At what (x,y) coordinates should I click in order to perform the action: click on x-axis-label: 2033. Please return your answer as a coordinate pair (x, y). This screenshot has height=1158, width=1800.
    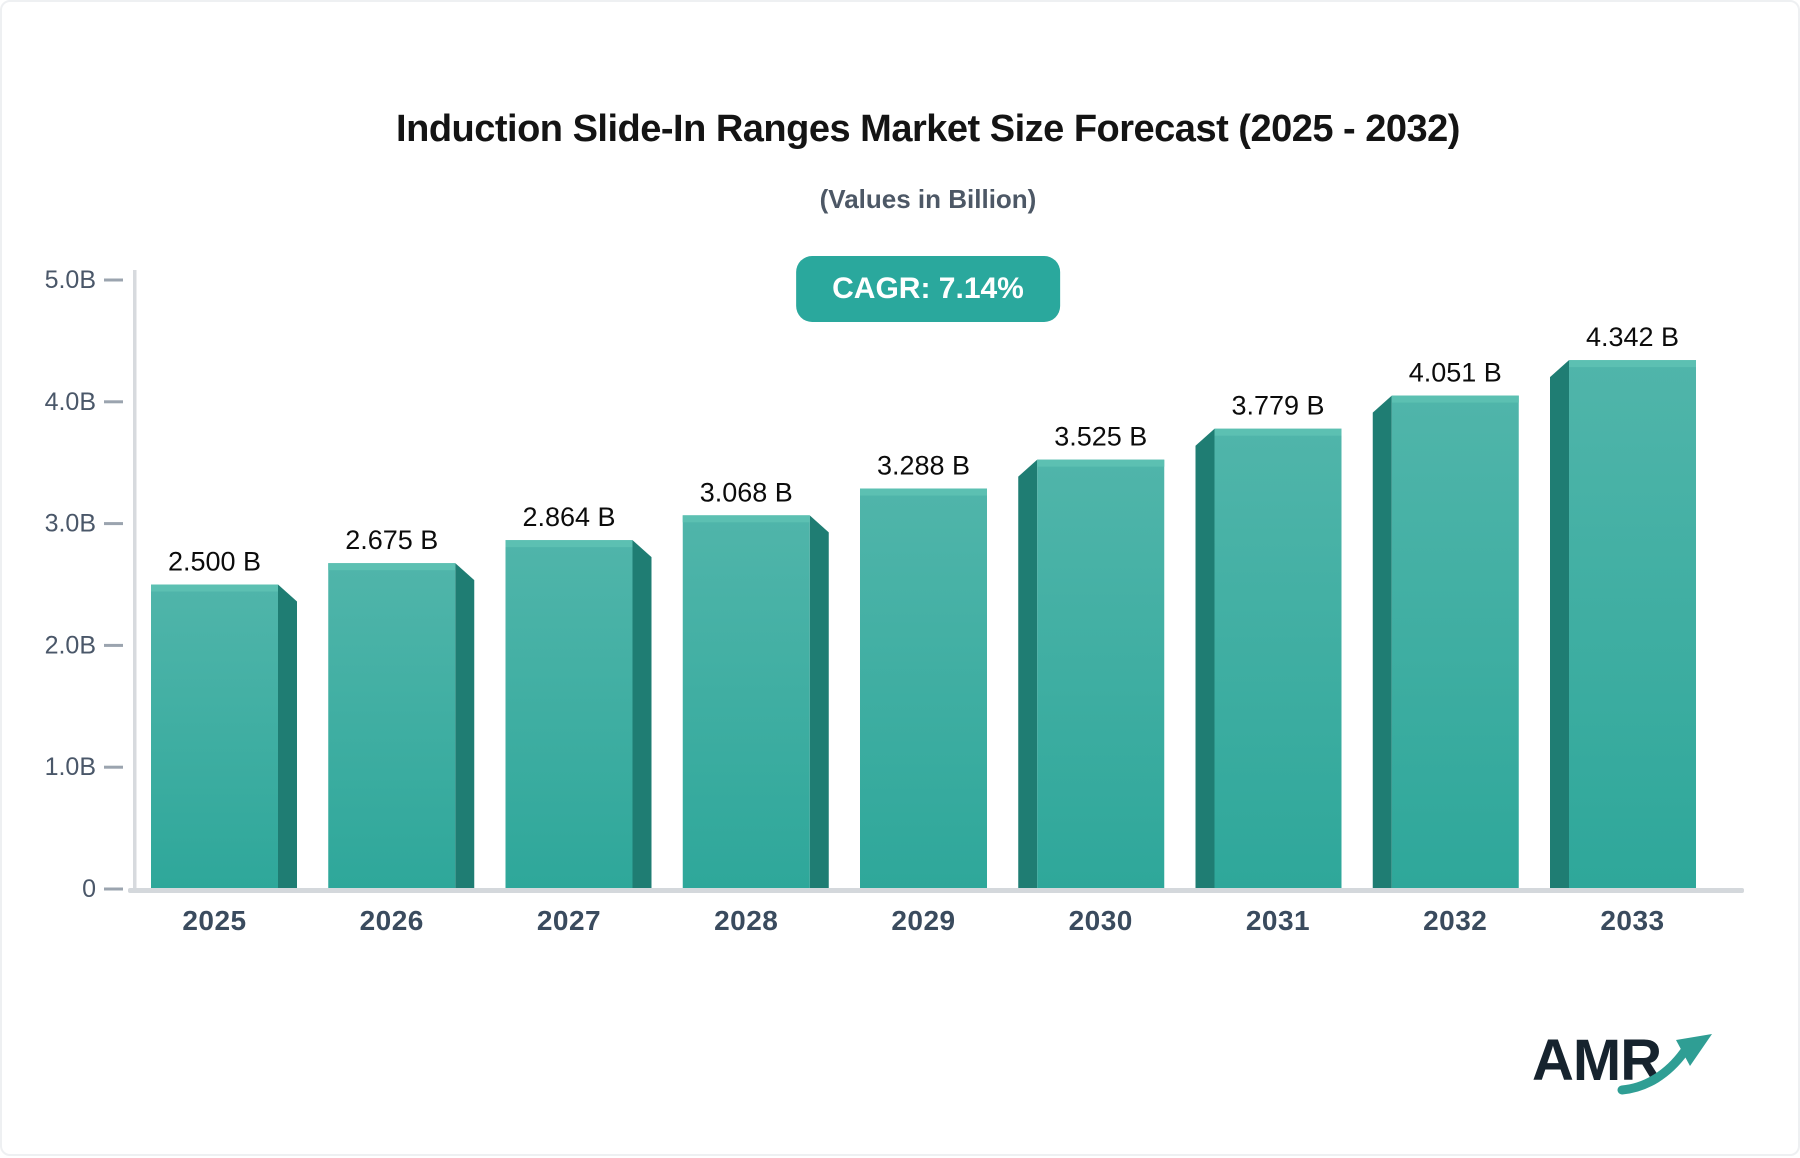
    Looking at the image, I should click on (1632, 920).